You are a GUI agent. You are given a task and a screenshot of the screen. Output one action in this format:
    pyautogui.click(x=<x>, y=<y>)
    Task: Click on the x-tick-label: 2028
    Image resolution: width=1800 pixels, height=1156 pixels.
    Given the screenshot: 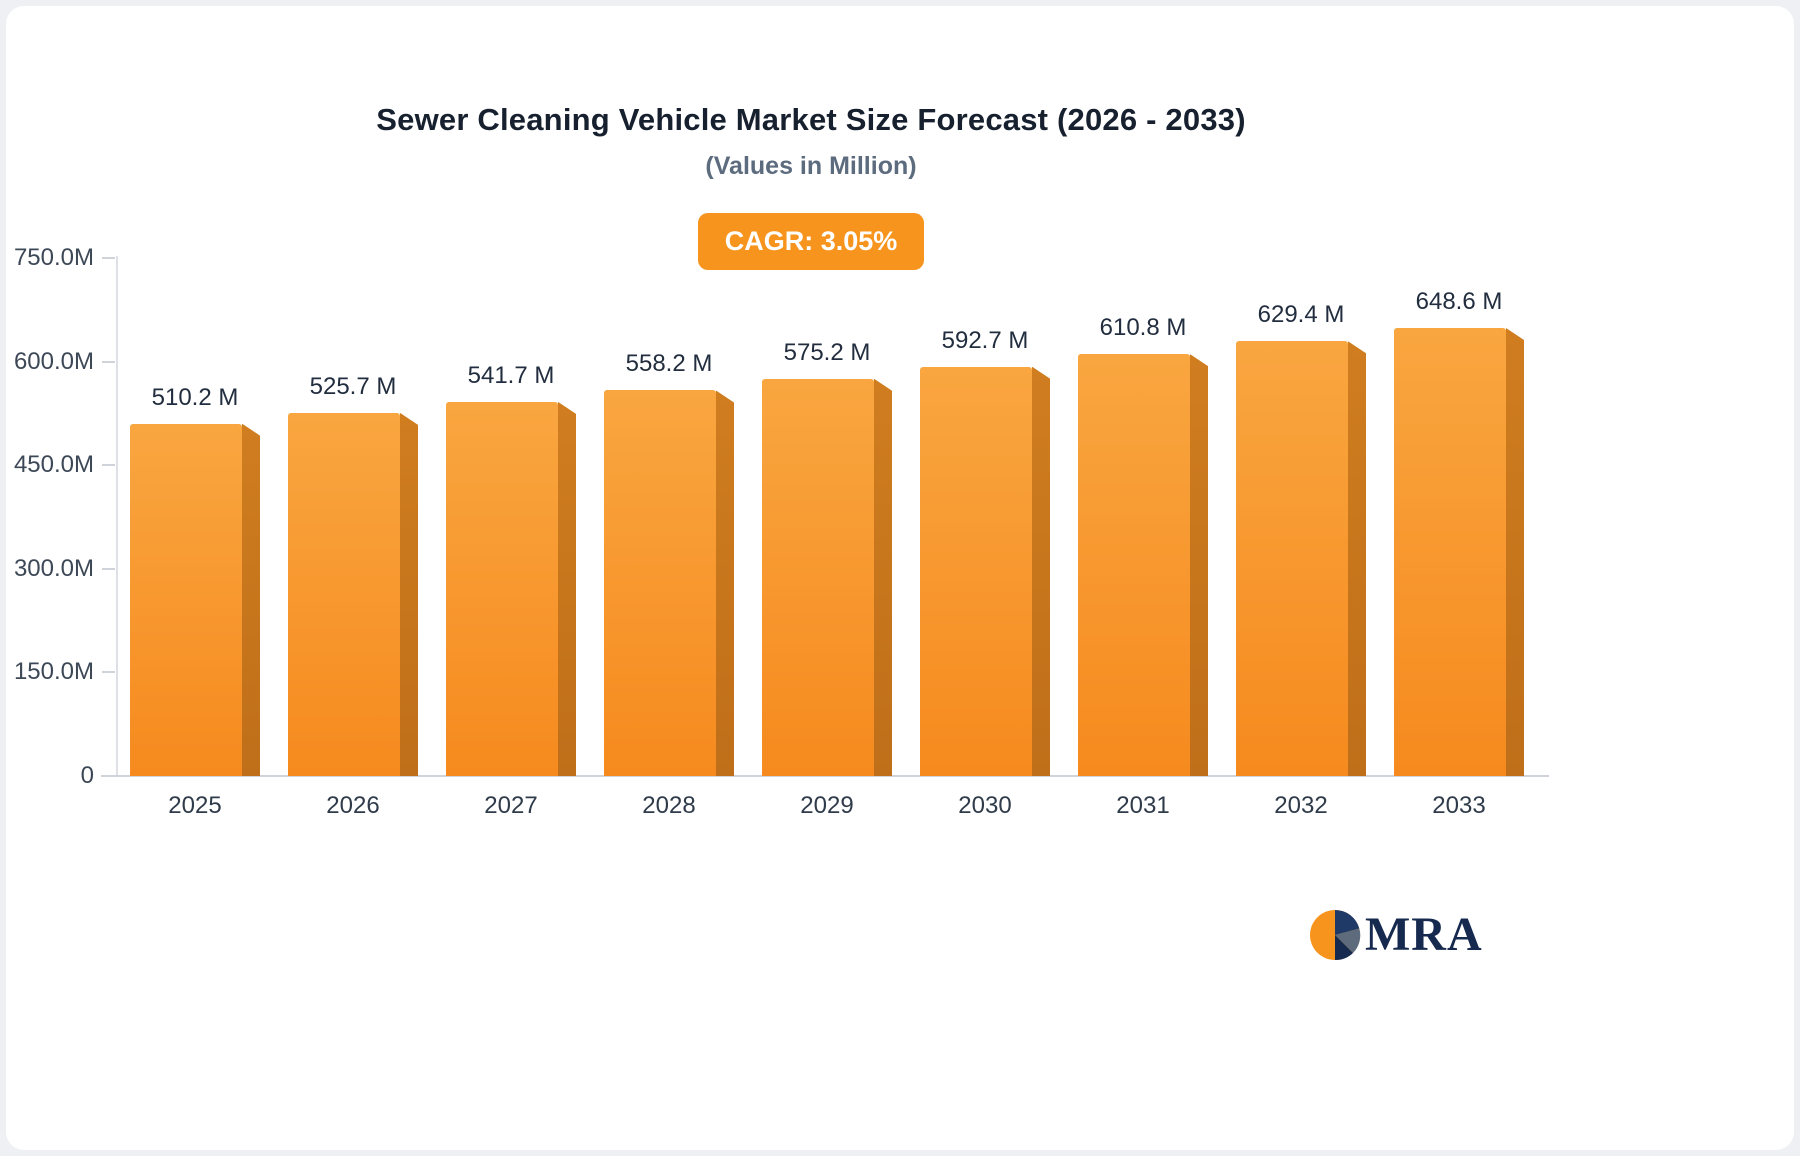 What is the action you would take?
    pyautogui.click(x=669, y=805)
    